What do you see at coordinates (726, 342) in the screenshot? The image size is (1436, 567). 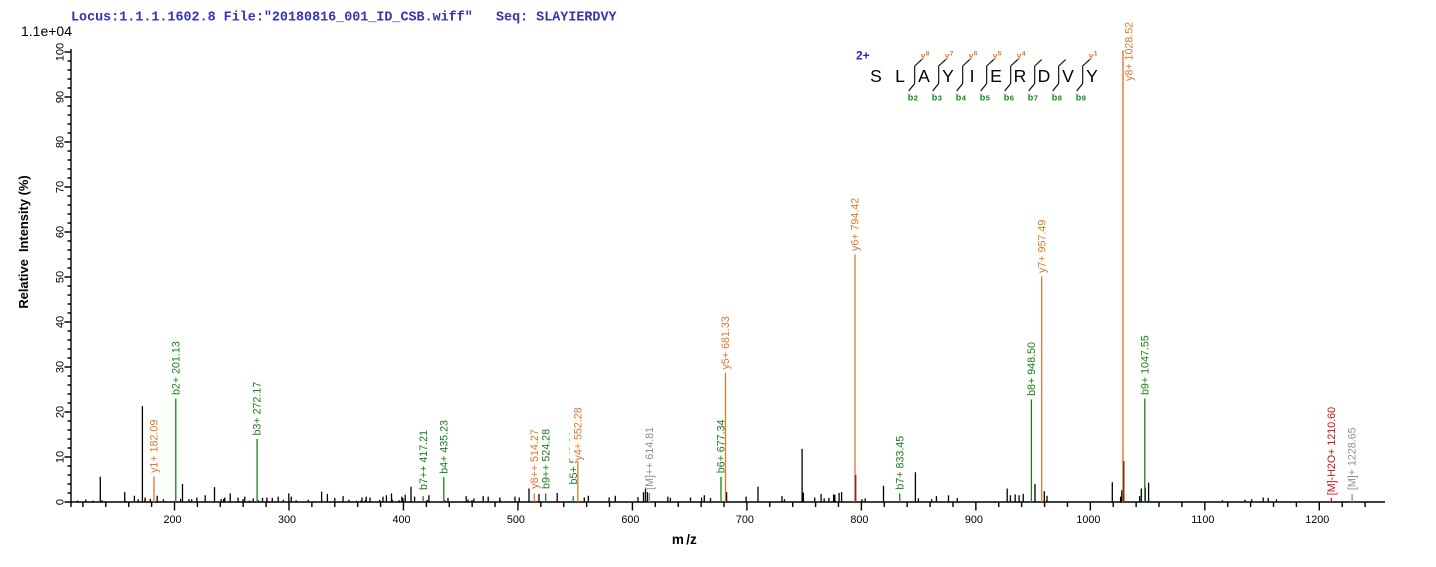 I see `svg-text: y5+ 681.33` at bounding box center [726, 342].